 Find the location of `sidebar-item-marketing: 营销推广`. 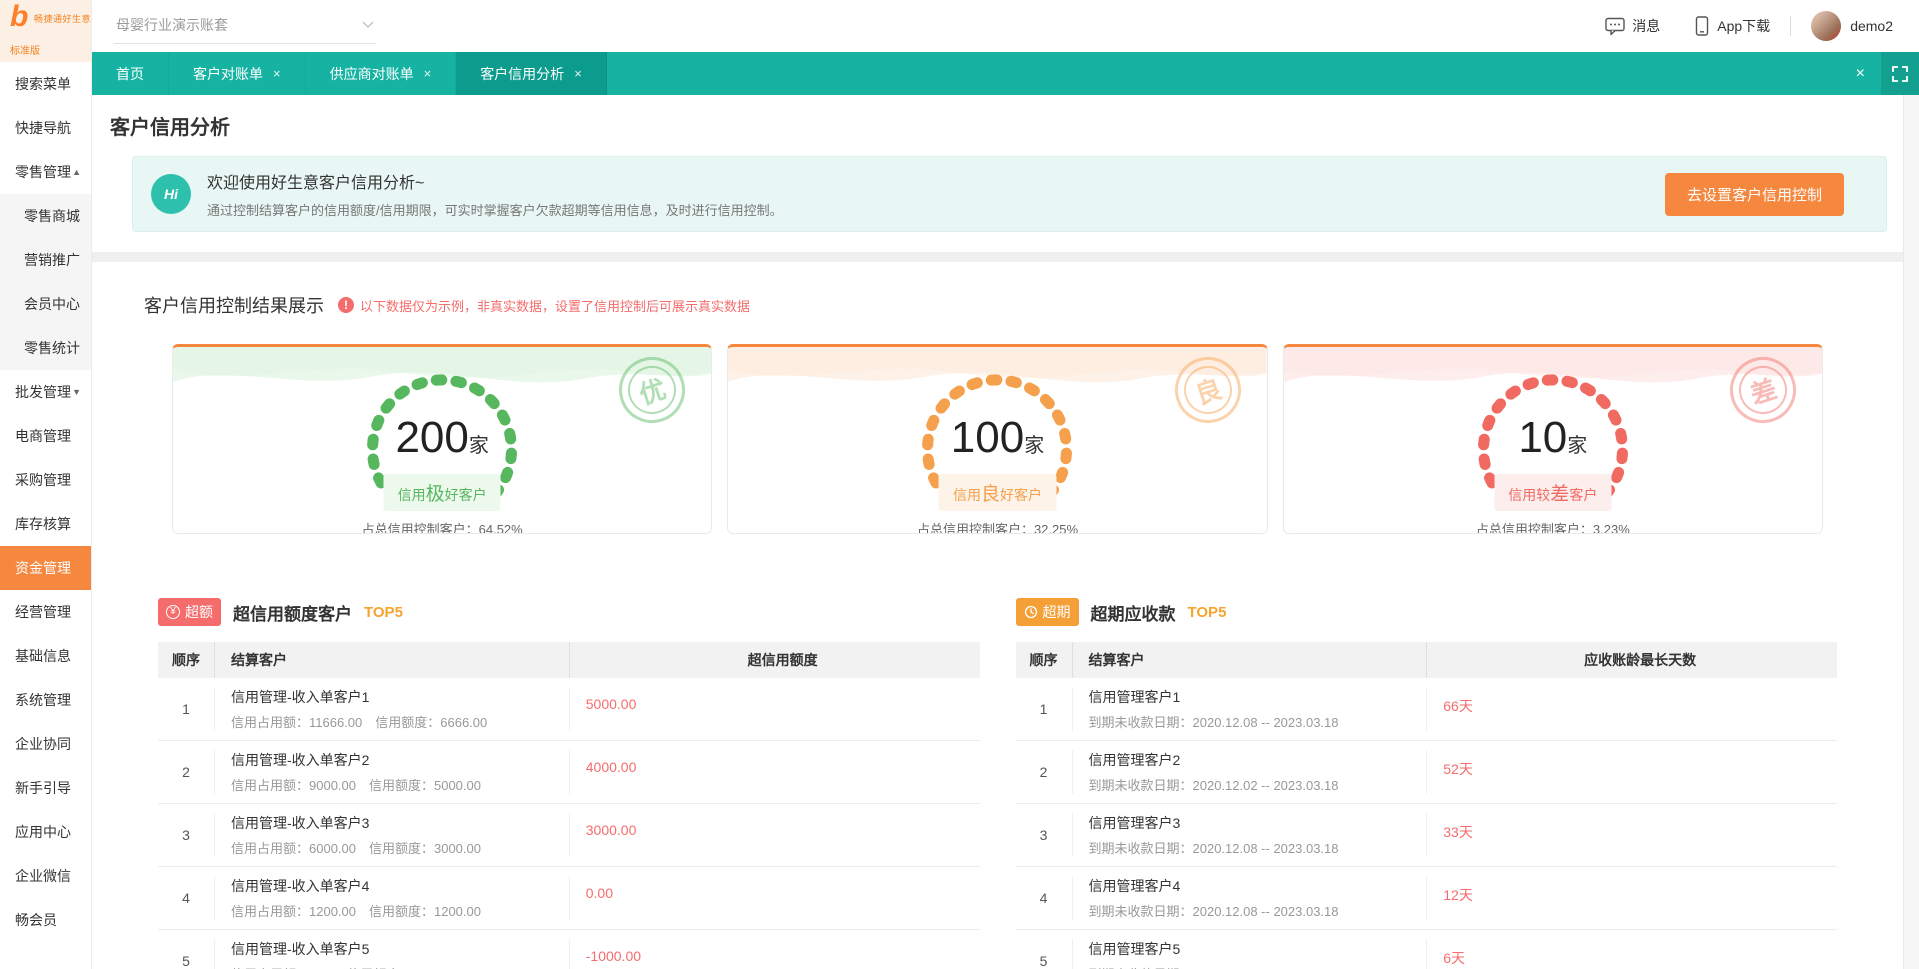

sidebar-item-marketing: 营销推广 is located at coordinates (45, 260).